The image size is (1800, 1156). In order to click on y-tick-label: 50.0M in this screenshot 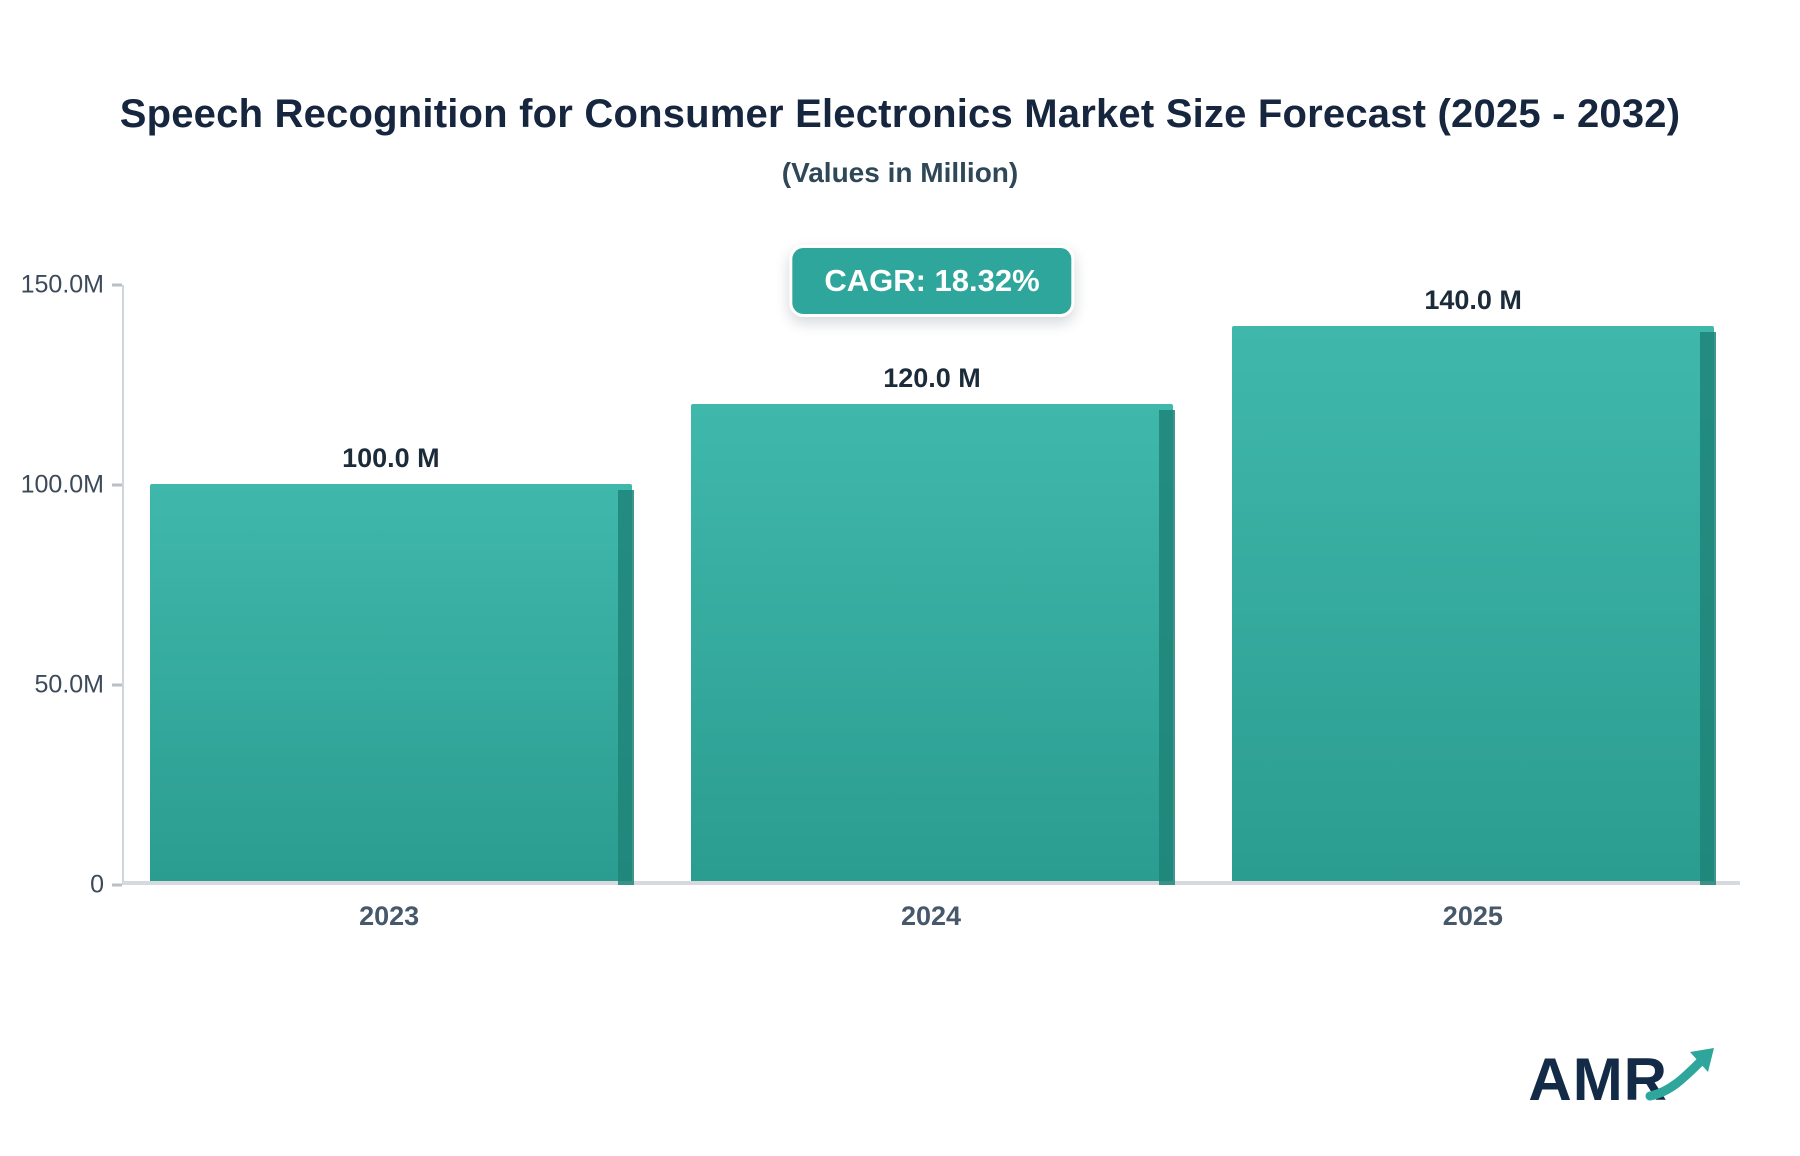, I will do `click(69, 684)`.